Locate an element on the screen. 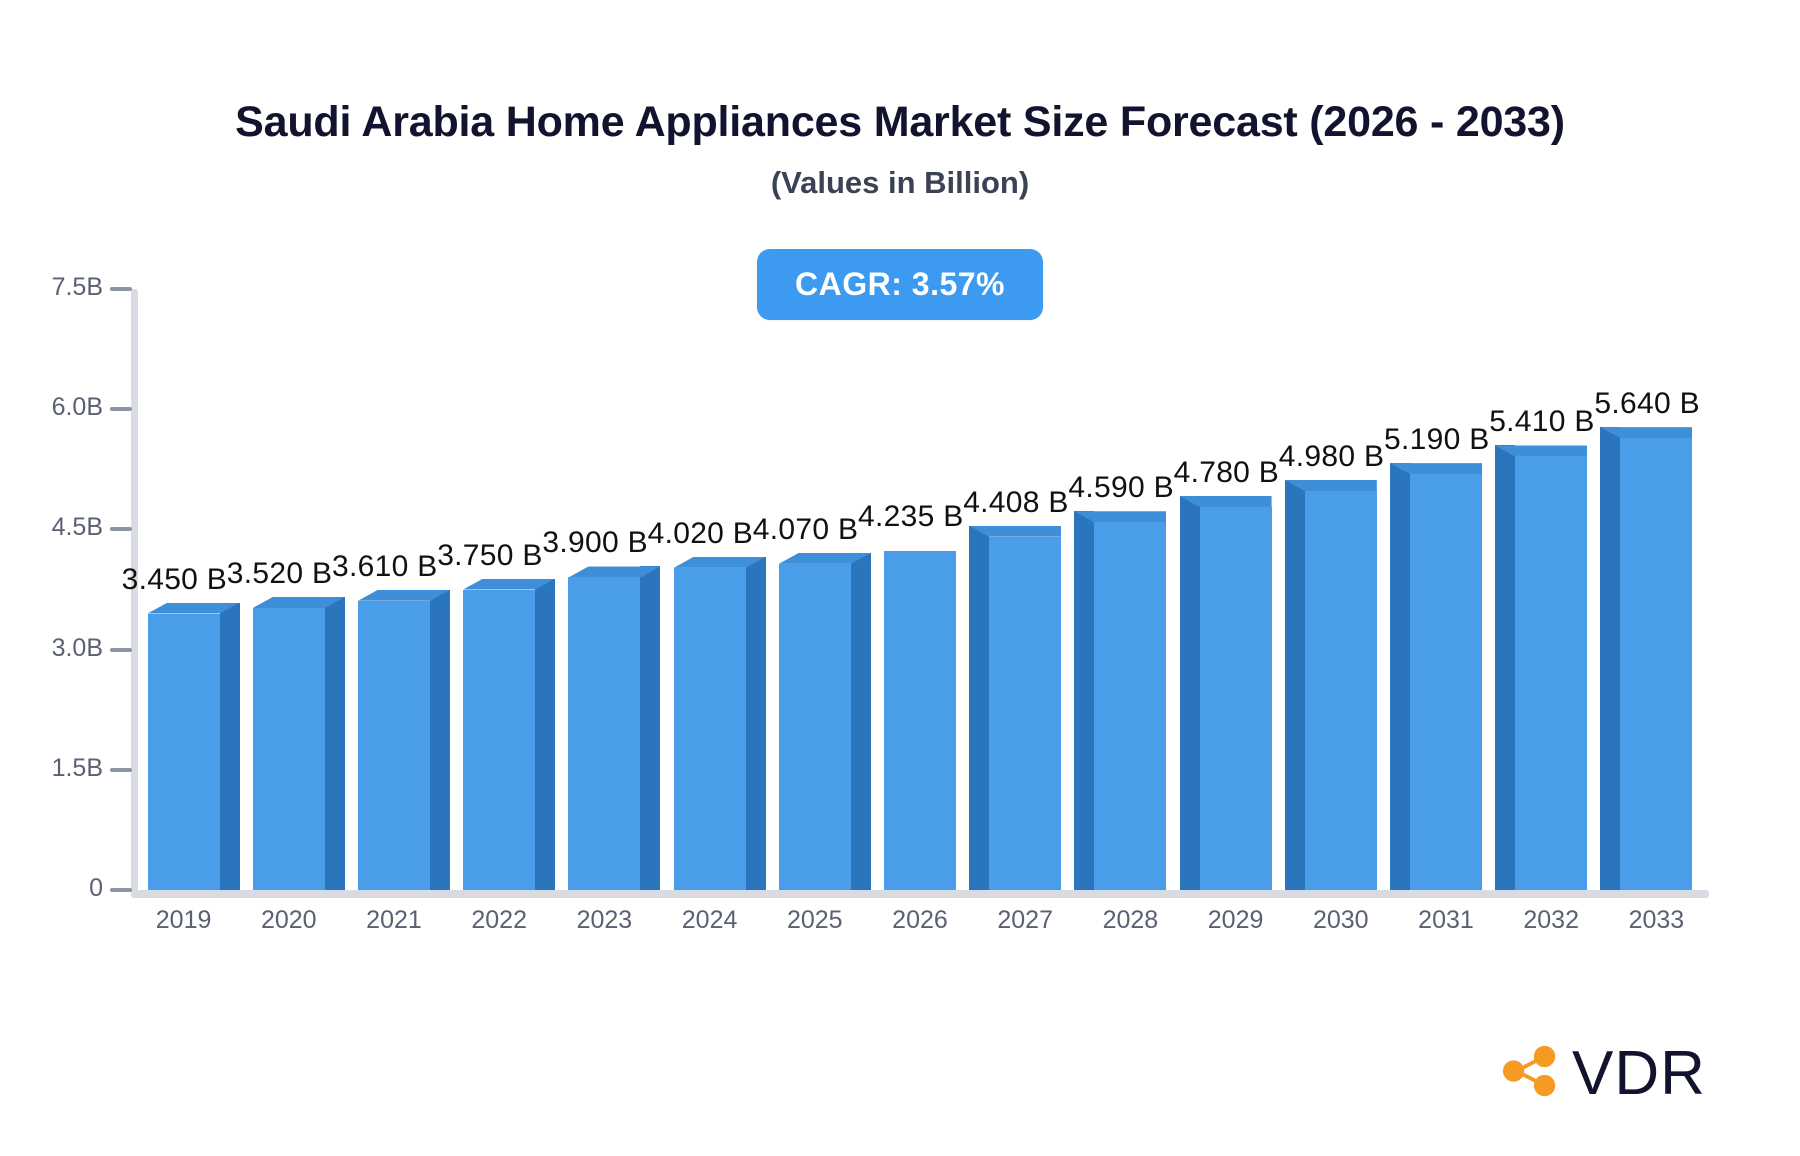  logo-text: VDR is located at coordinates (1639, 1073).